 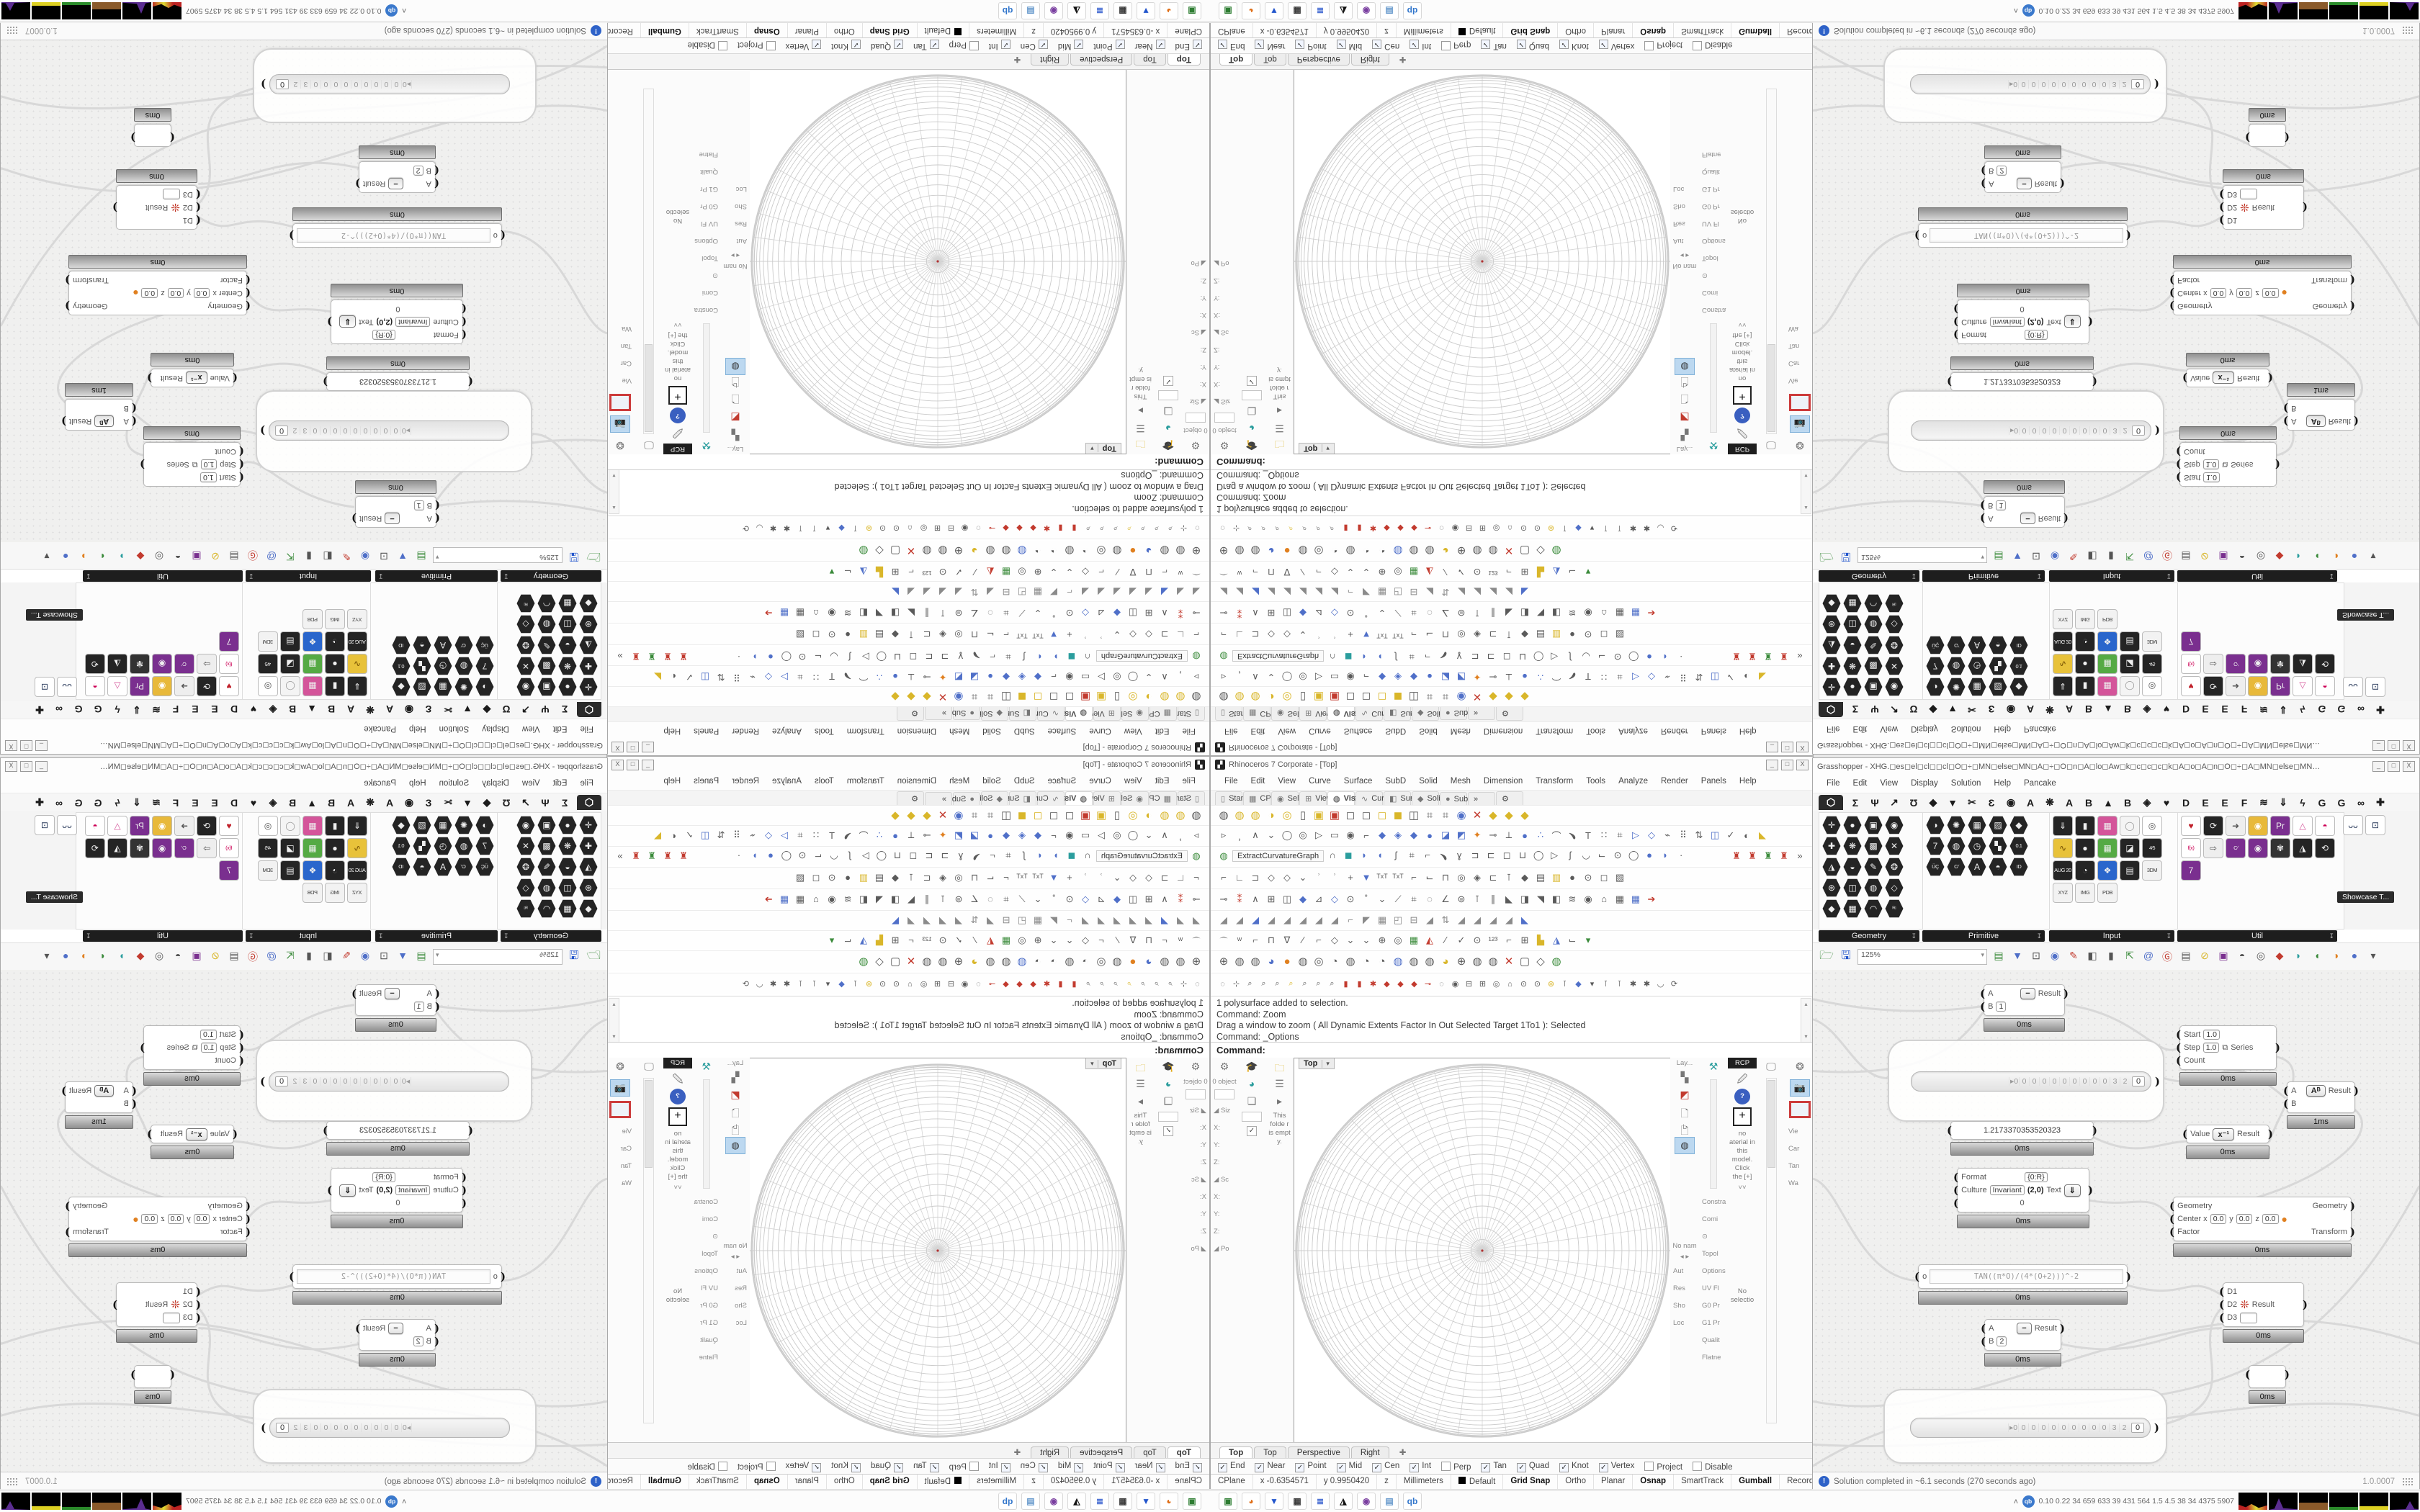 I want to click on toolbar-icon: ⊞, so click(x=1524, y=572).